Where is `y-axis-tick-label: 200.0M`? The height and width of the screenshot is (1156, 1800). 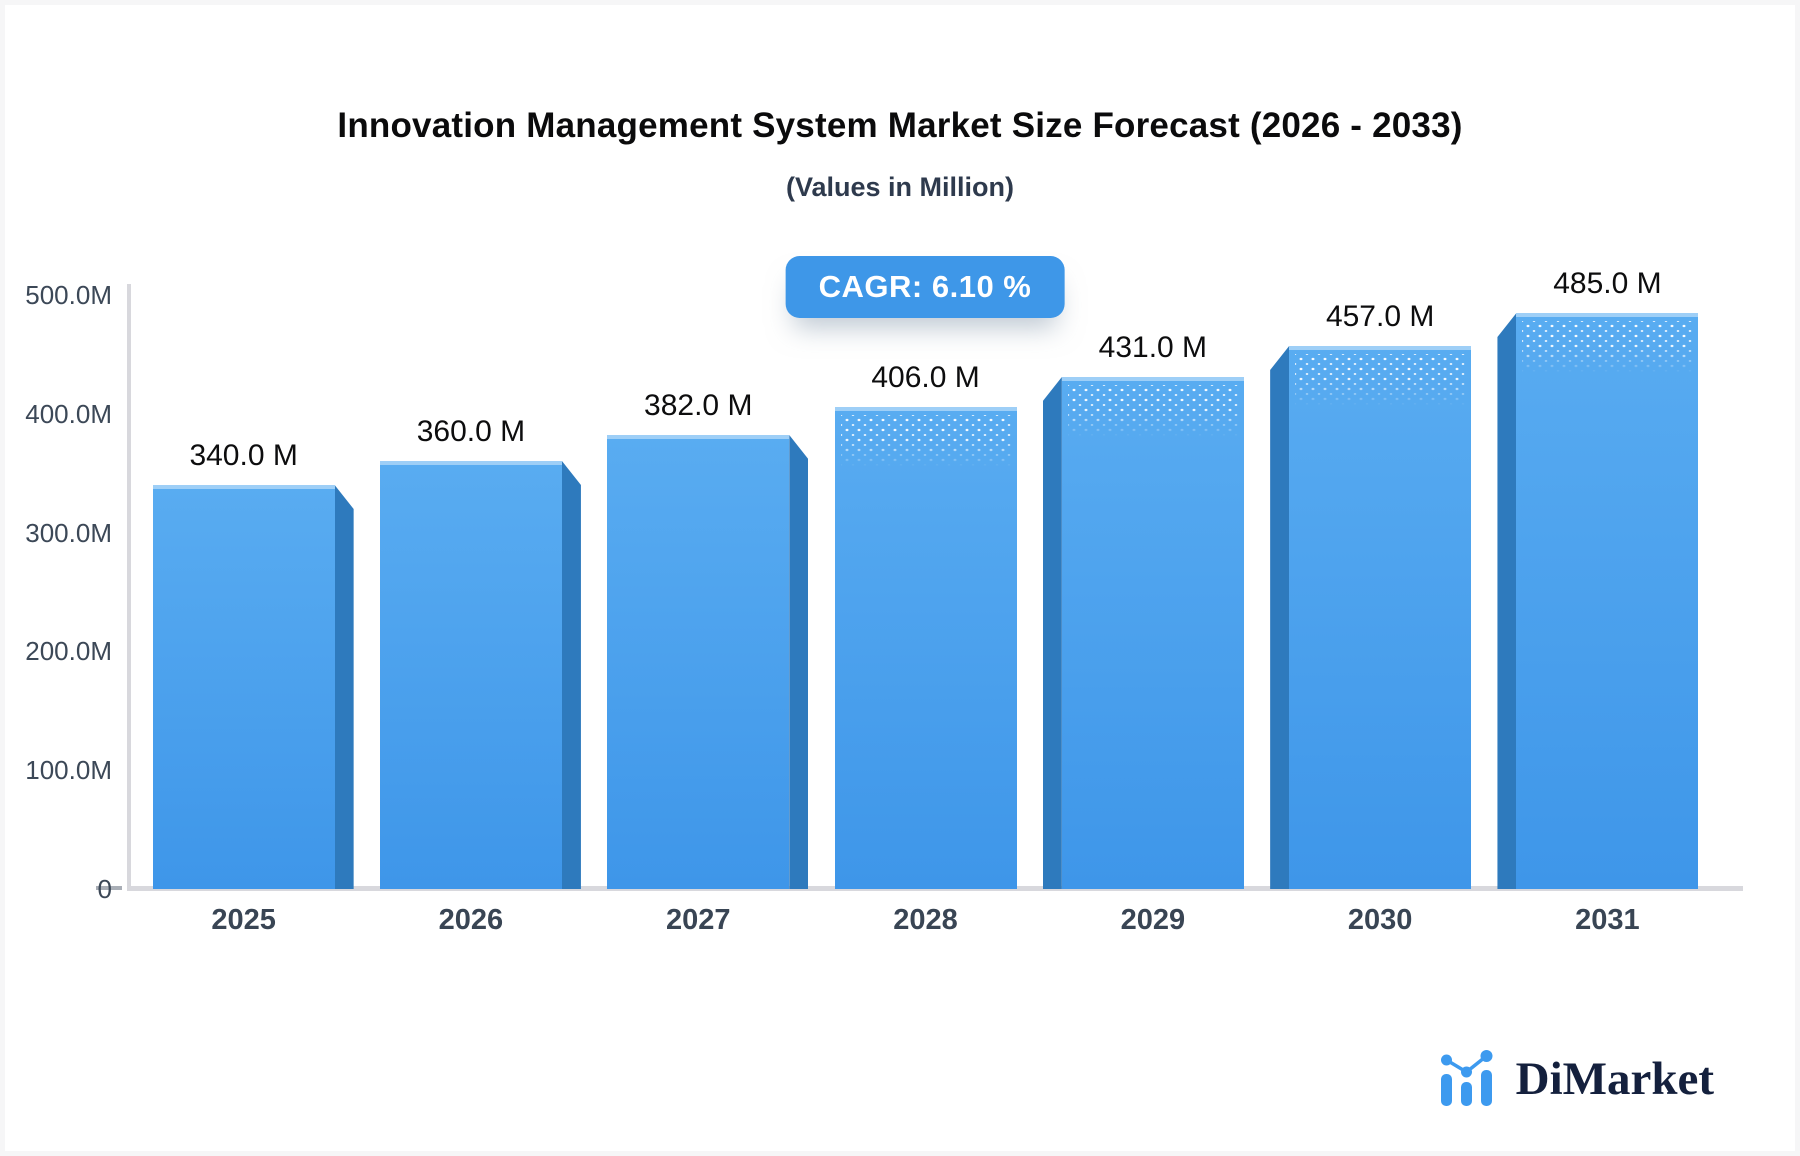
y-axis-tick-label: 200.0M is located at coordinates (68, 651).